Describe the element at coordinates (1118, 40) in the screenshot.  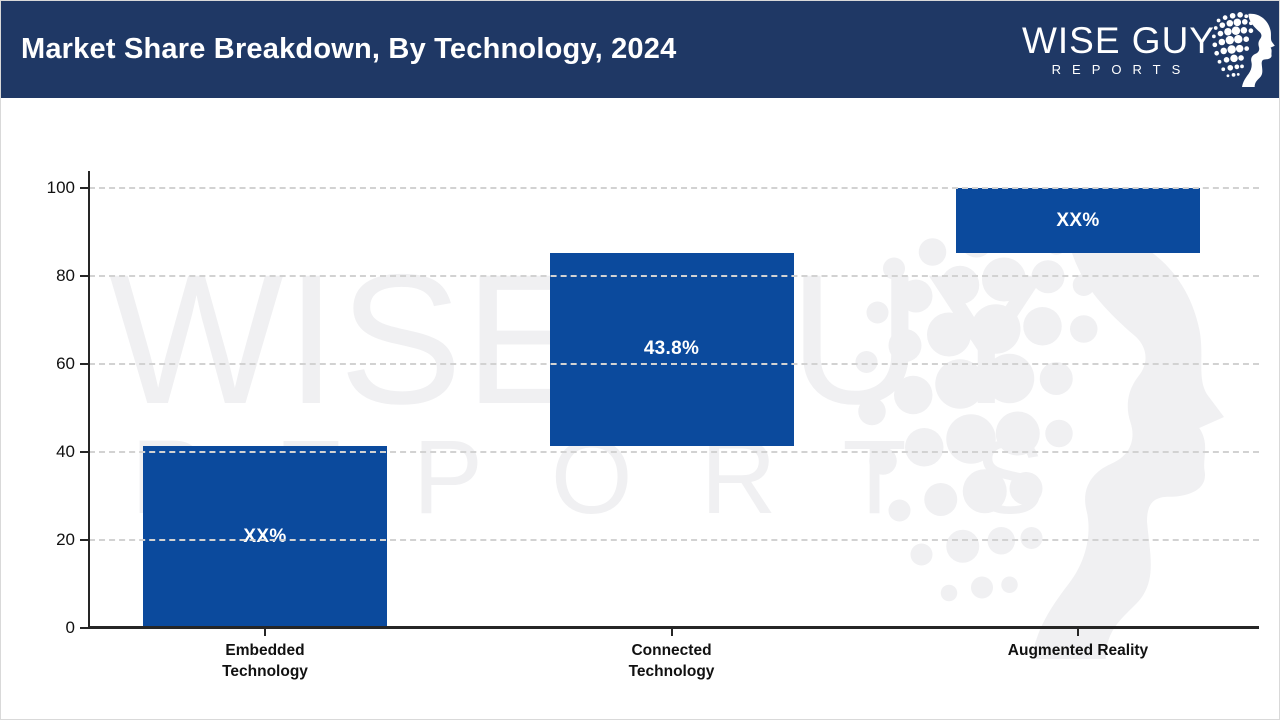
I see `brand-name: WISE GUY` at that location.